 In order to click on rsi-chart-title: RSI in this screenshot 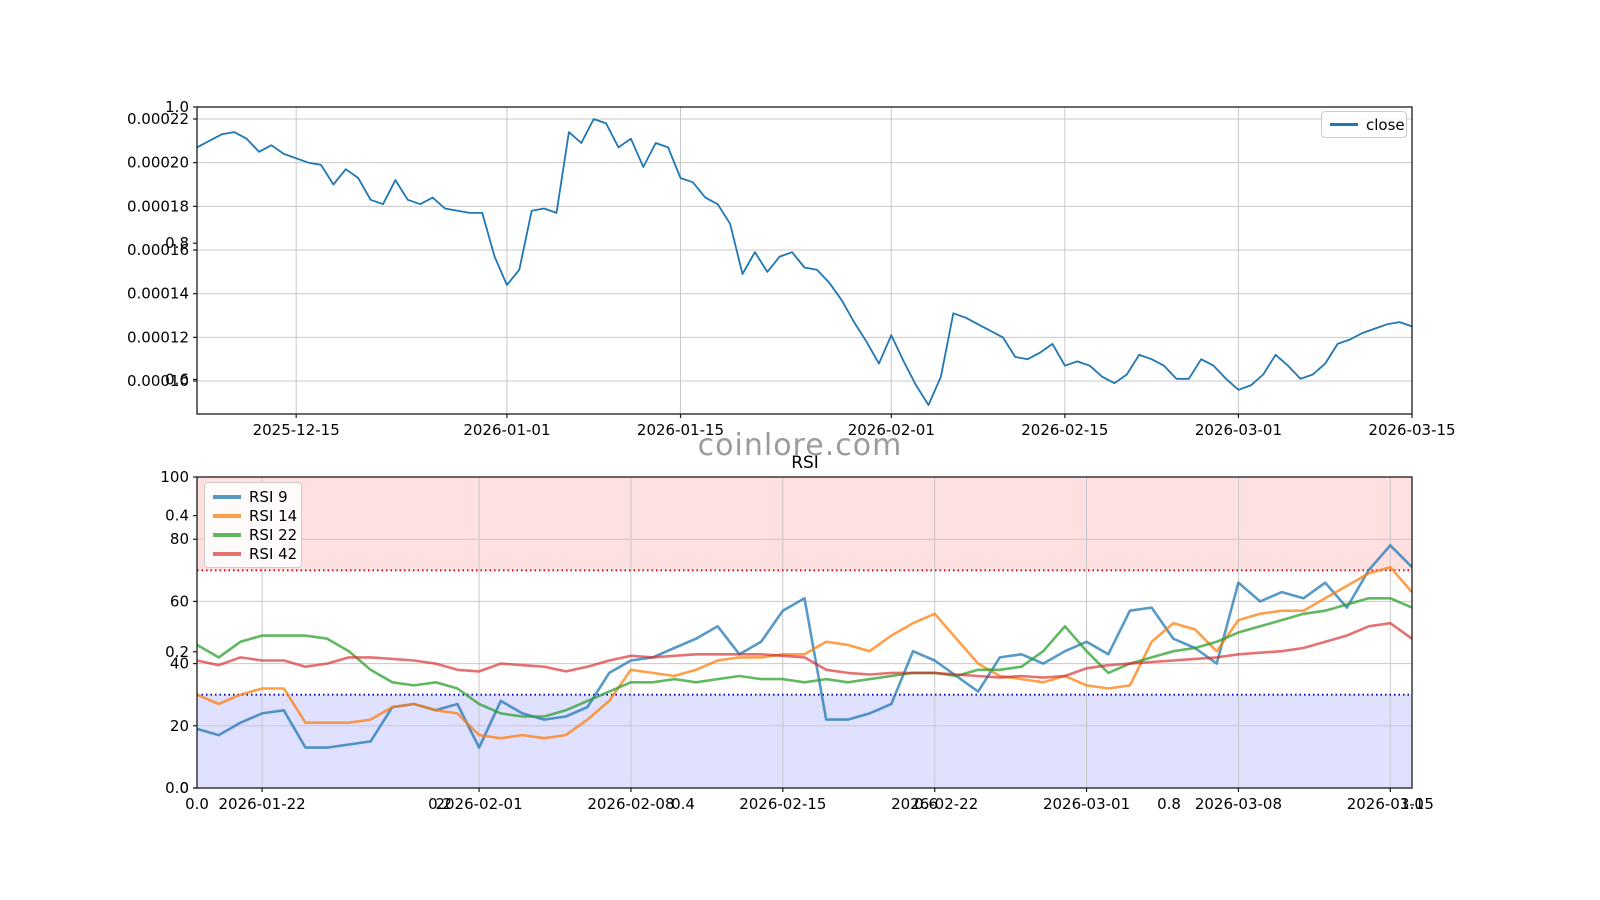, I will do `click(805, 463)`.